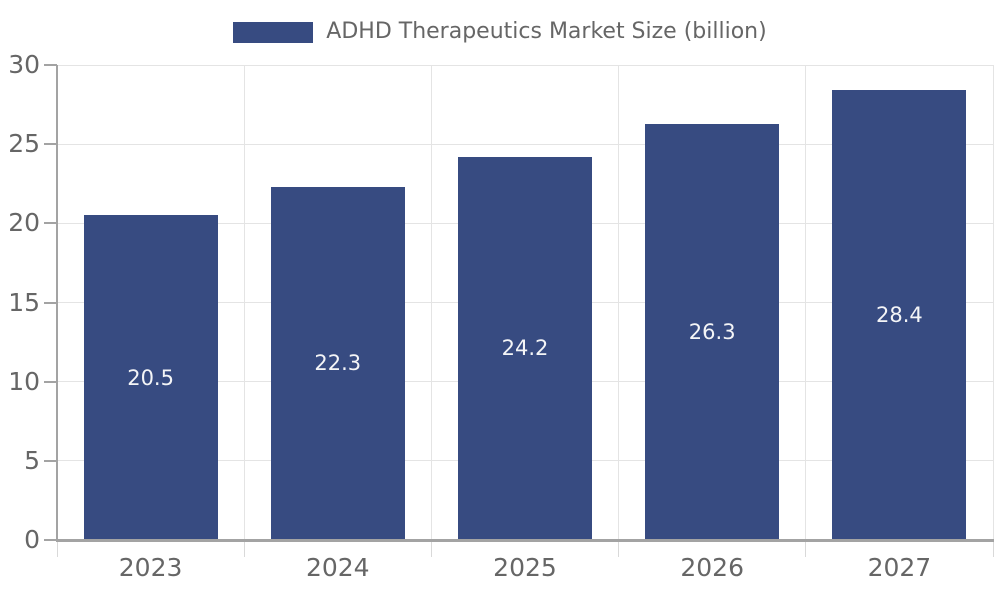 The height and width of the screenshot is (600, 1000). Describe the element at coordinates (24, 64) in the screenshot. I see `y-tick-label: 30` at that location.